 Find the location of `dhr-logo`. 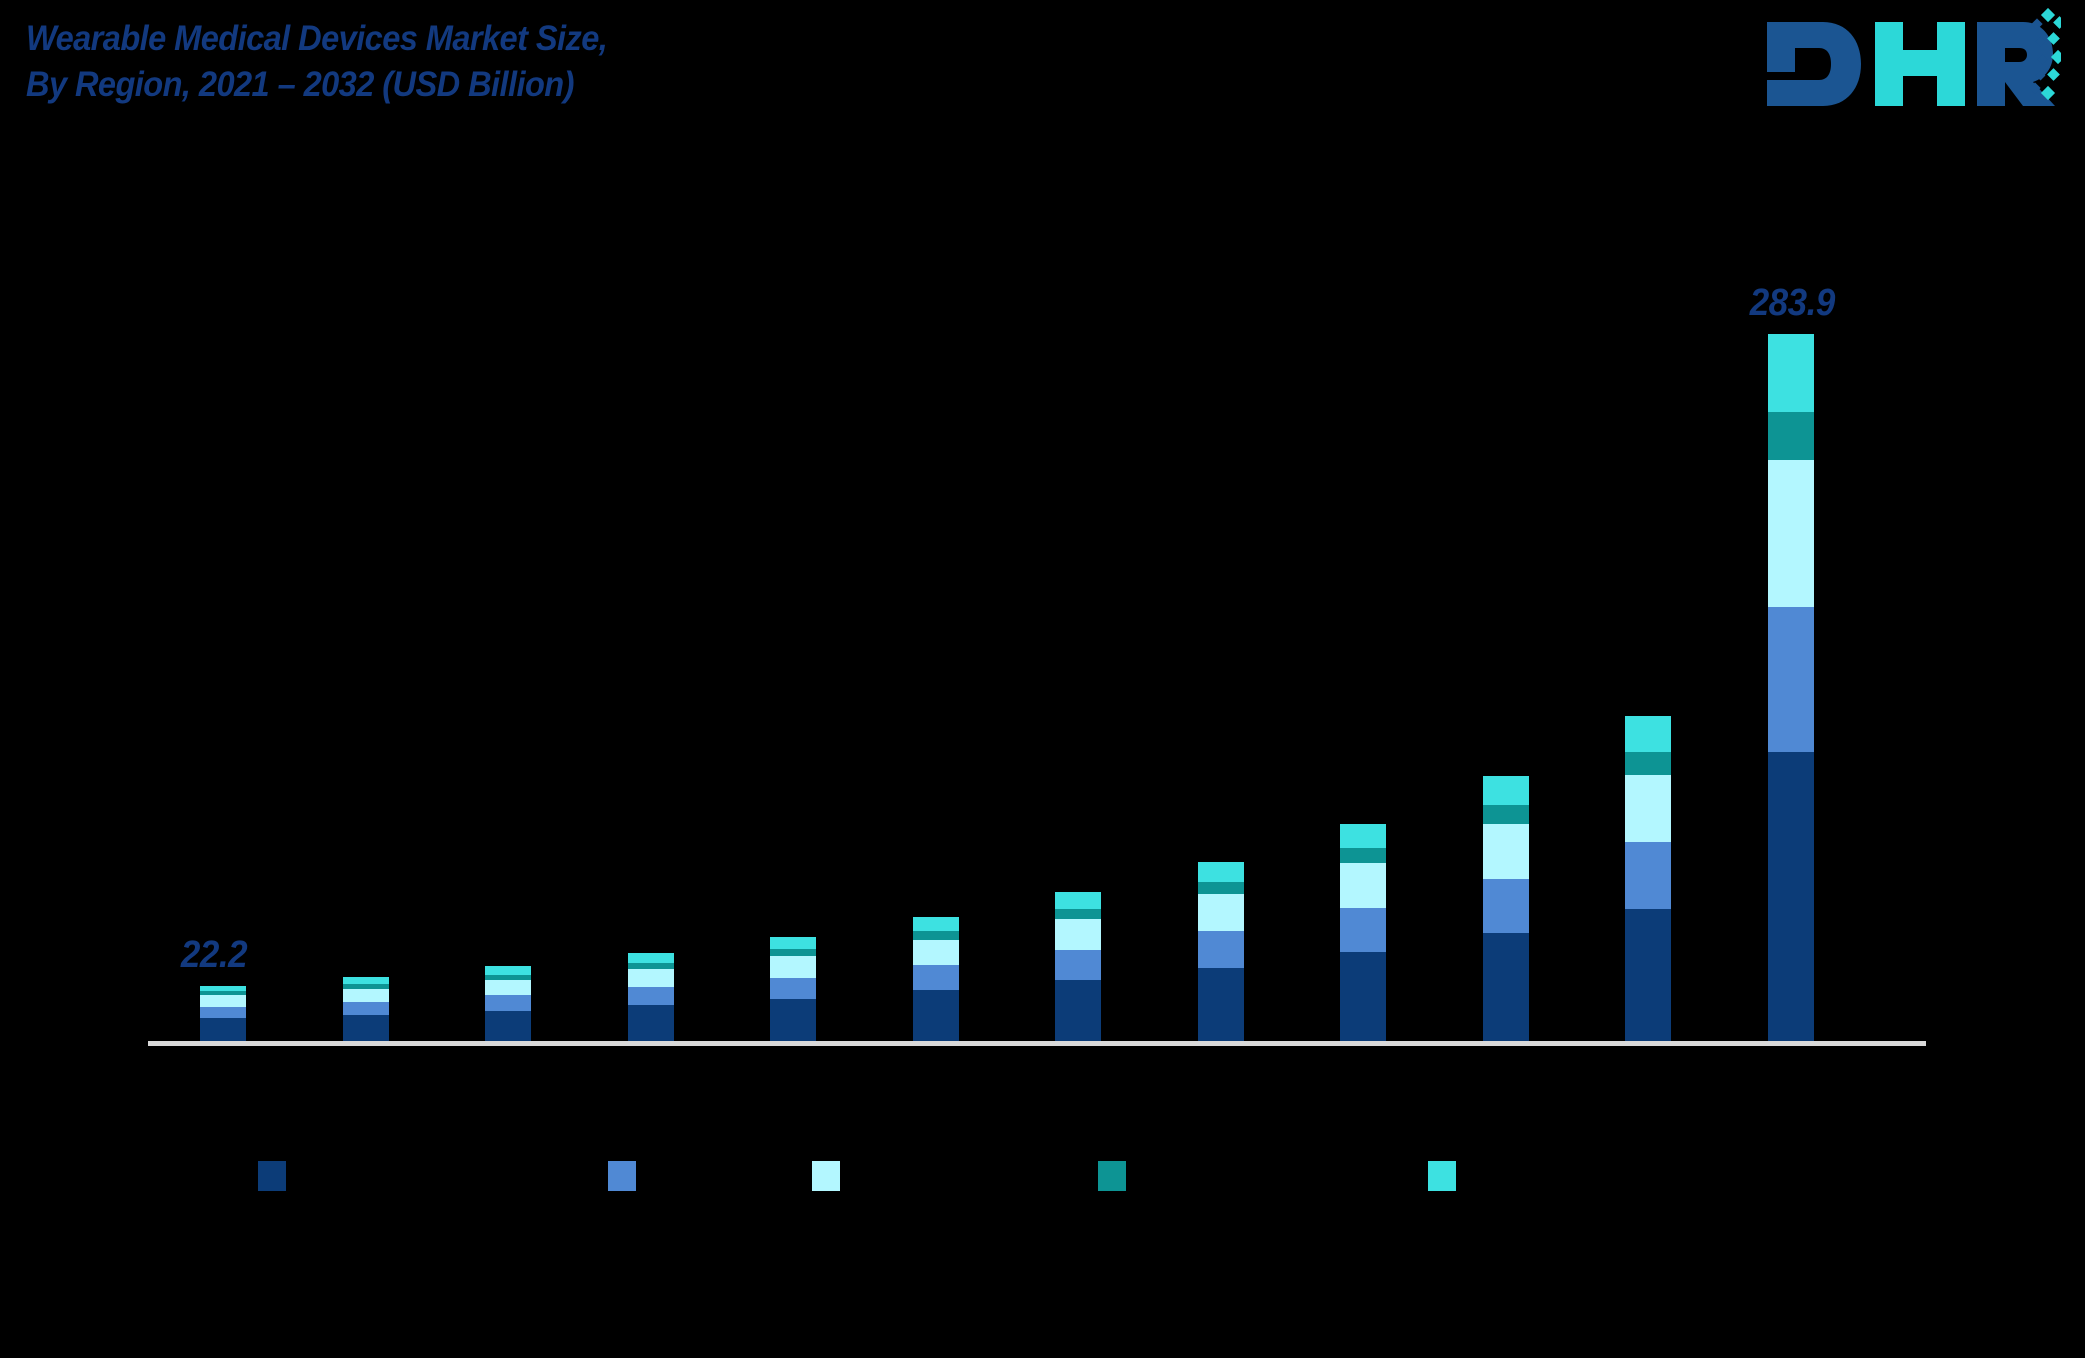

dhr-logo is located at coordinates (1911, 64).